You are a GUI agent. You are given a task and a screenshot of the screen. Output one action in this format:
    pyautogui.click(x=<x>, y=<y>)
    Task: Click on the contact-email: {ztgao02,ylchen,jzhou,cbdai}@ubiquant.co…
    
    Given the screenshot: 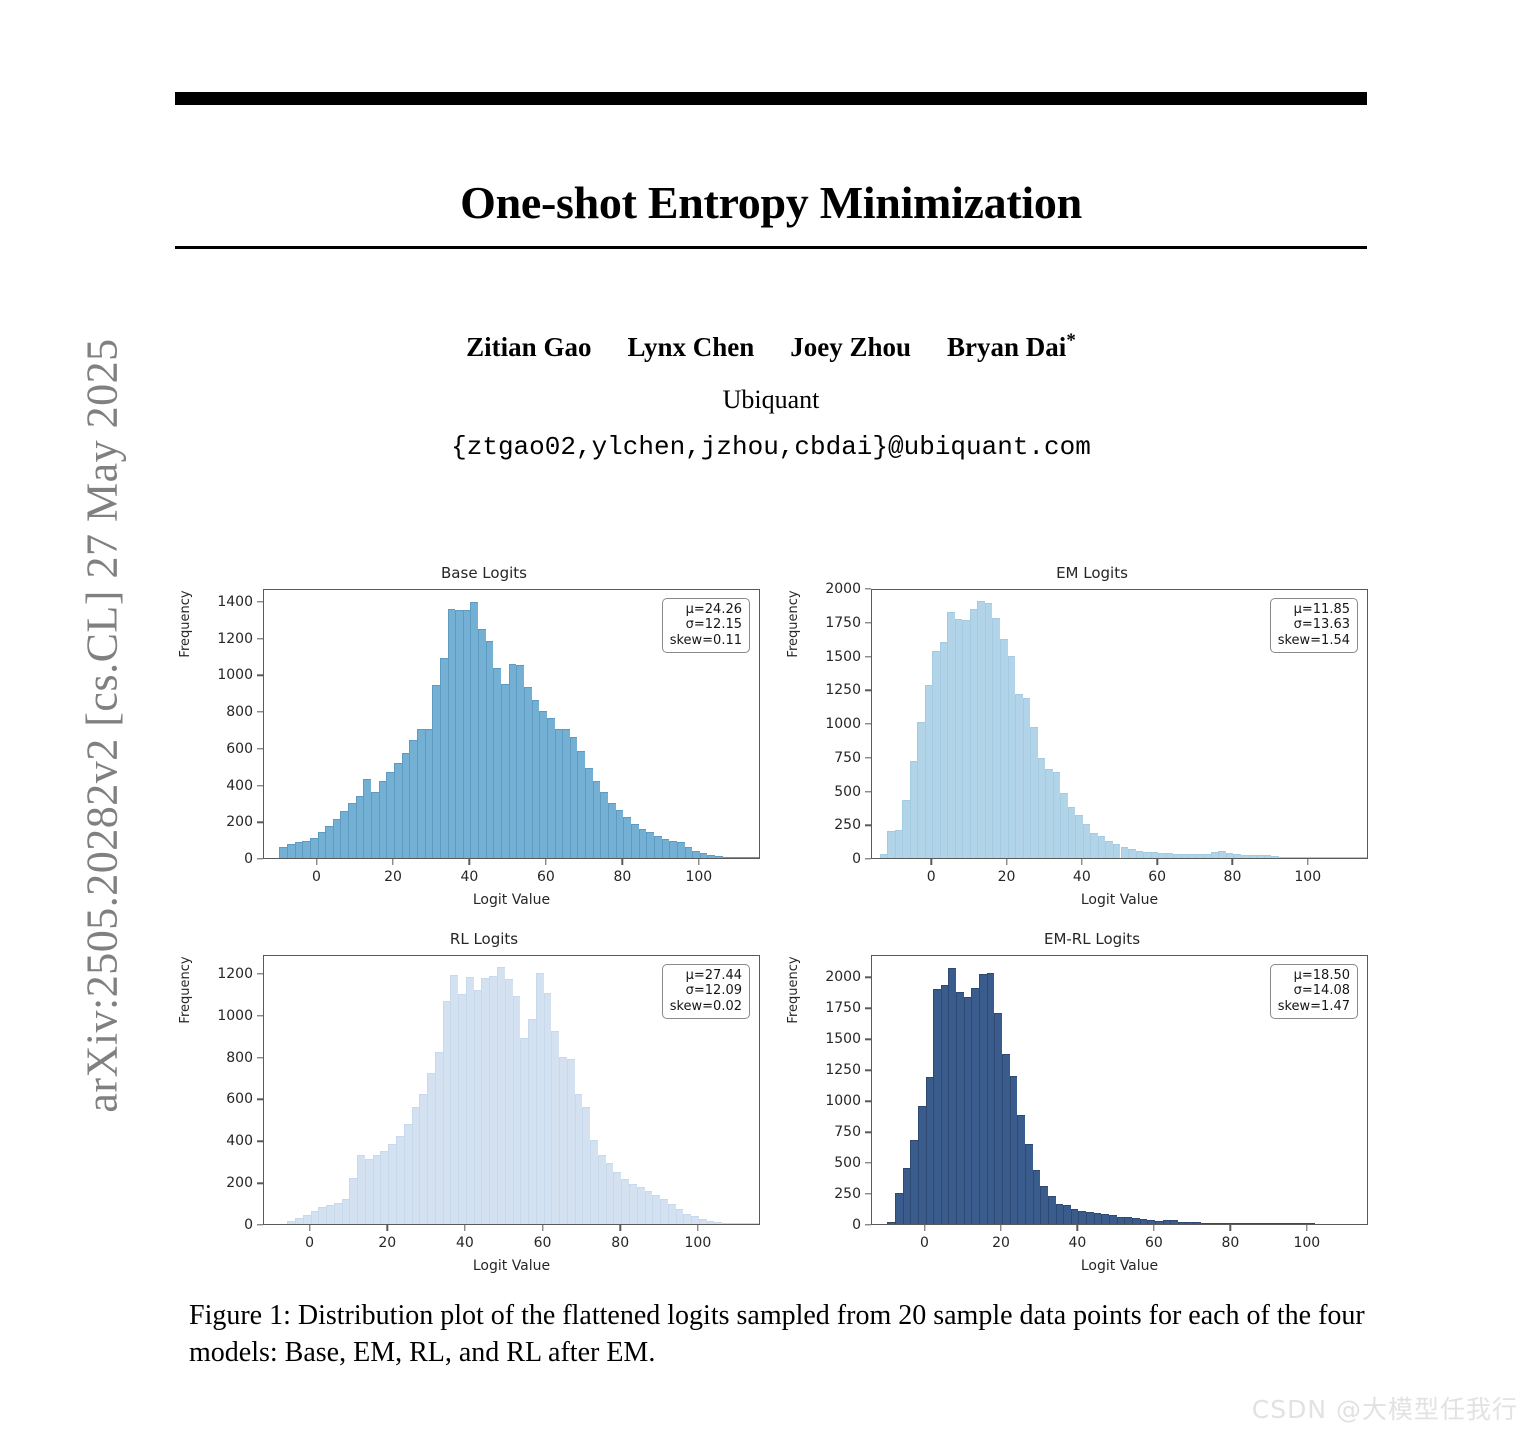 What is the action you would take?
    pyautogui.click(x=771, y=447)
    